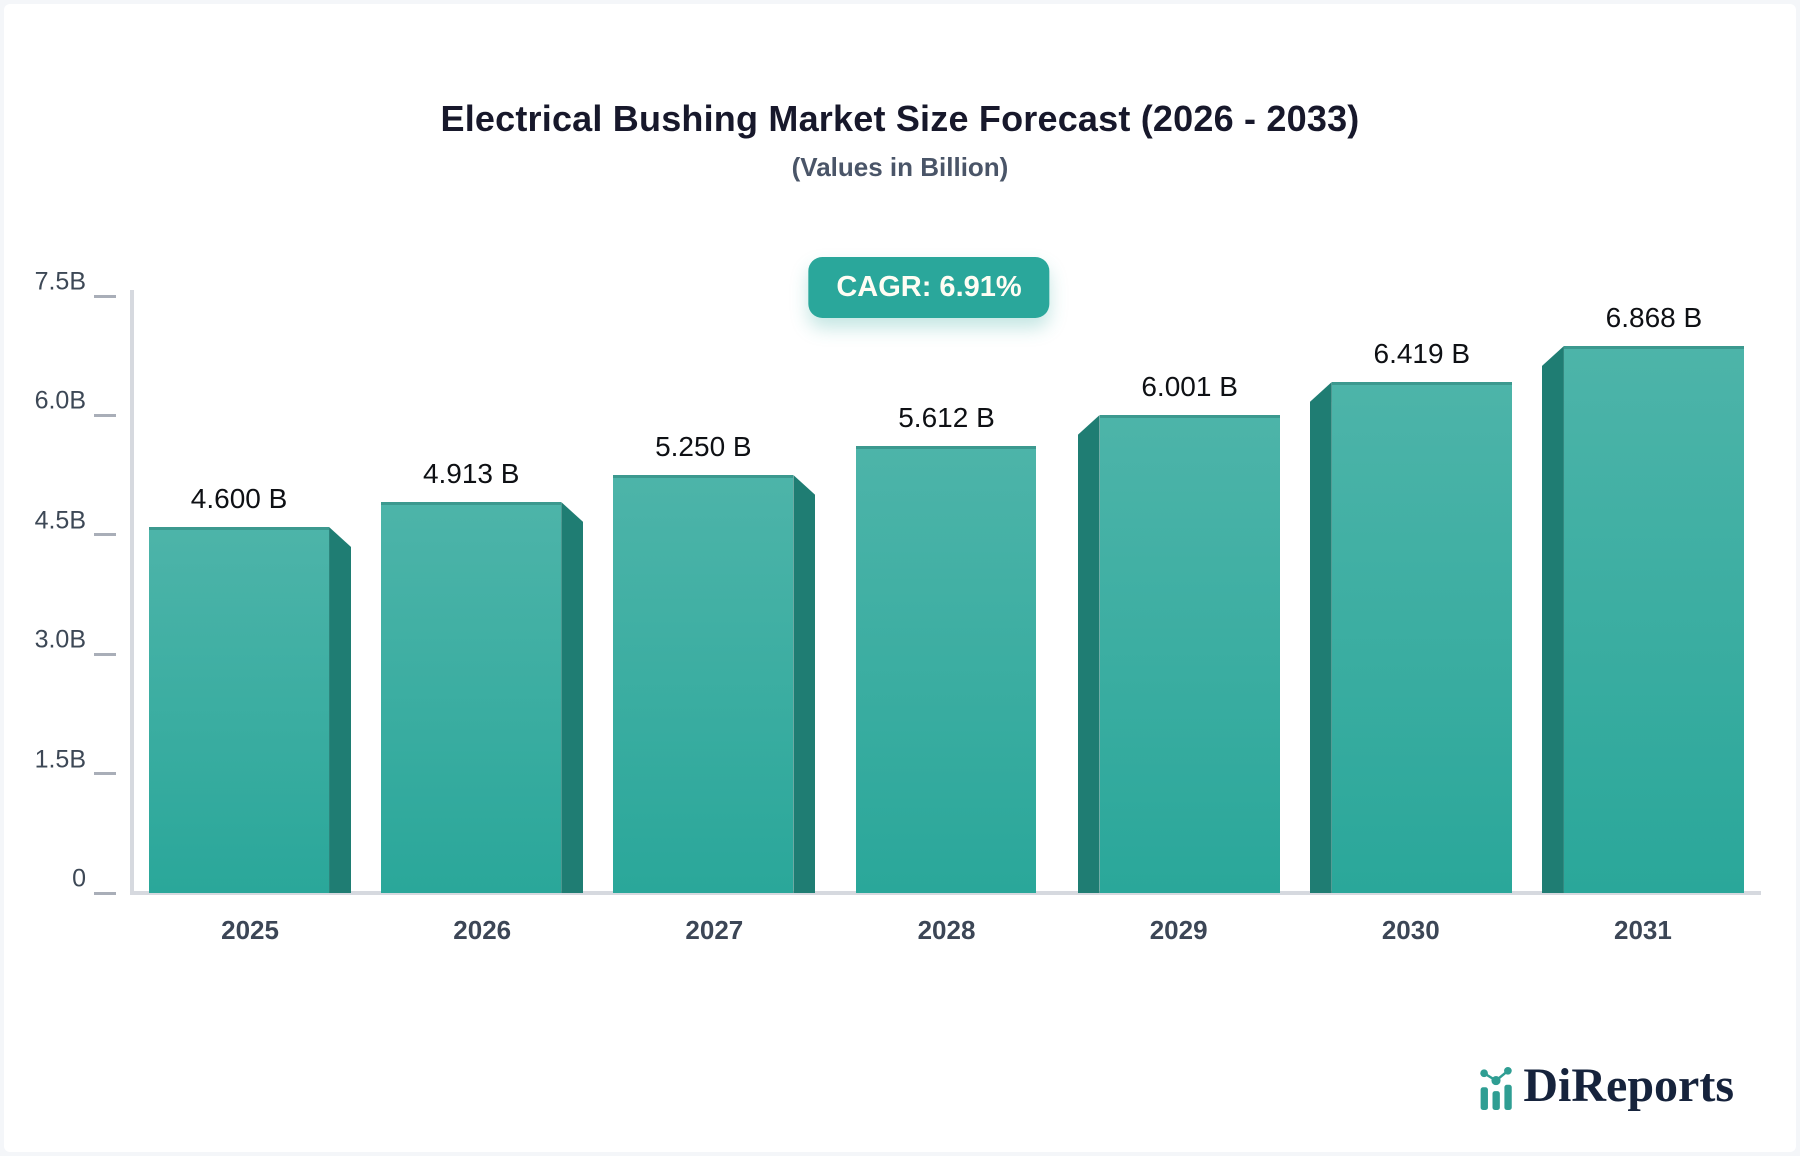 This screenshot has height=1156, width=1800. I want to click on bar-2025, so click(250, 710).